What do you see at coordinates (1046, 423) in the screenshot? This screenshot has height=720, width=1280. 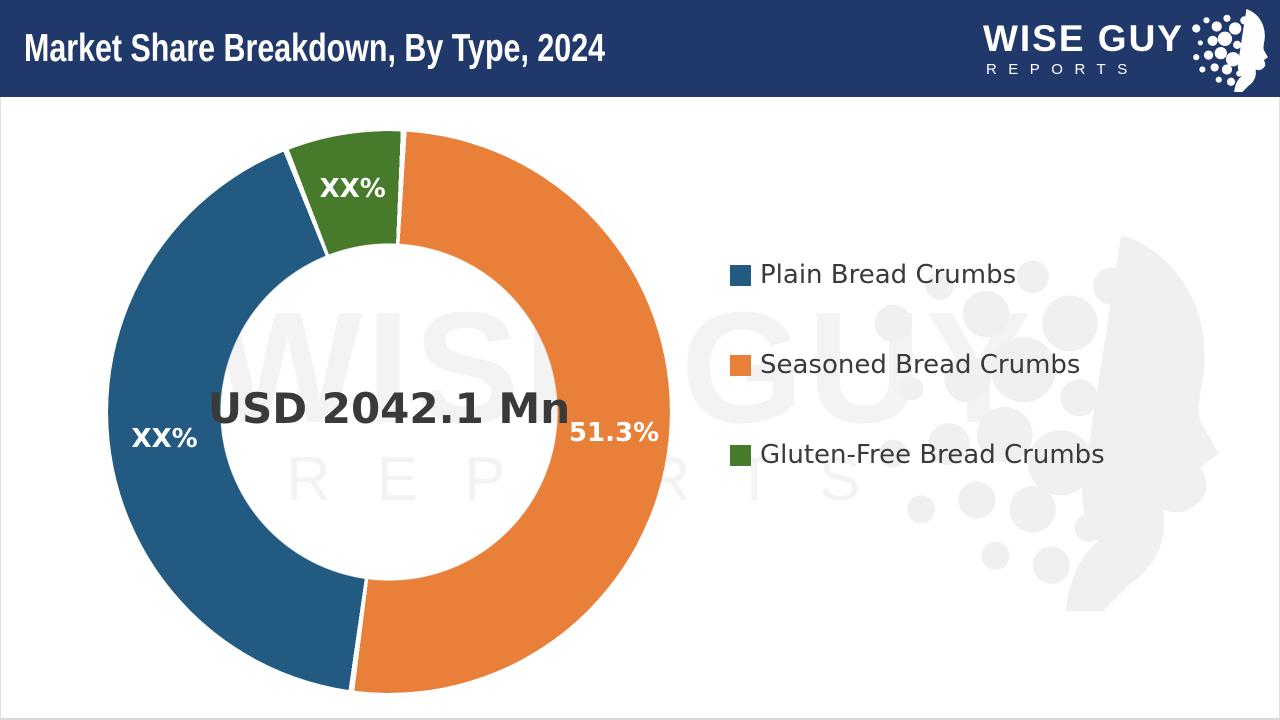 I see `watermark-face-icon` at bounding box center [1046, 423].